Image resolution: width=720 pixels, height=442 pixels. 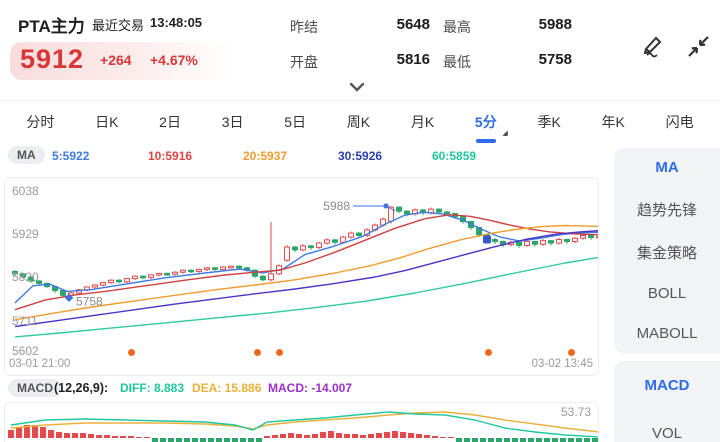 What do you see at coordinates (174, 60) in the screenshot?
I see `price-change-percent: +4.67%` at bounding box center [174, 60].